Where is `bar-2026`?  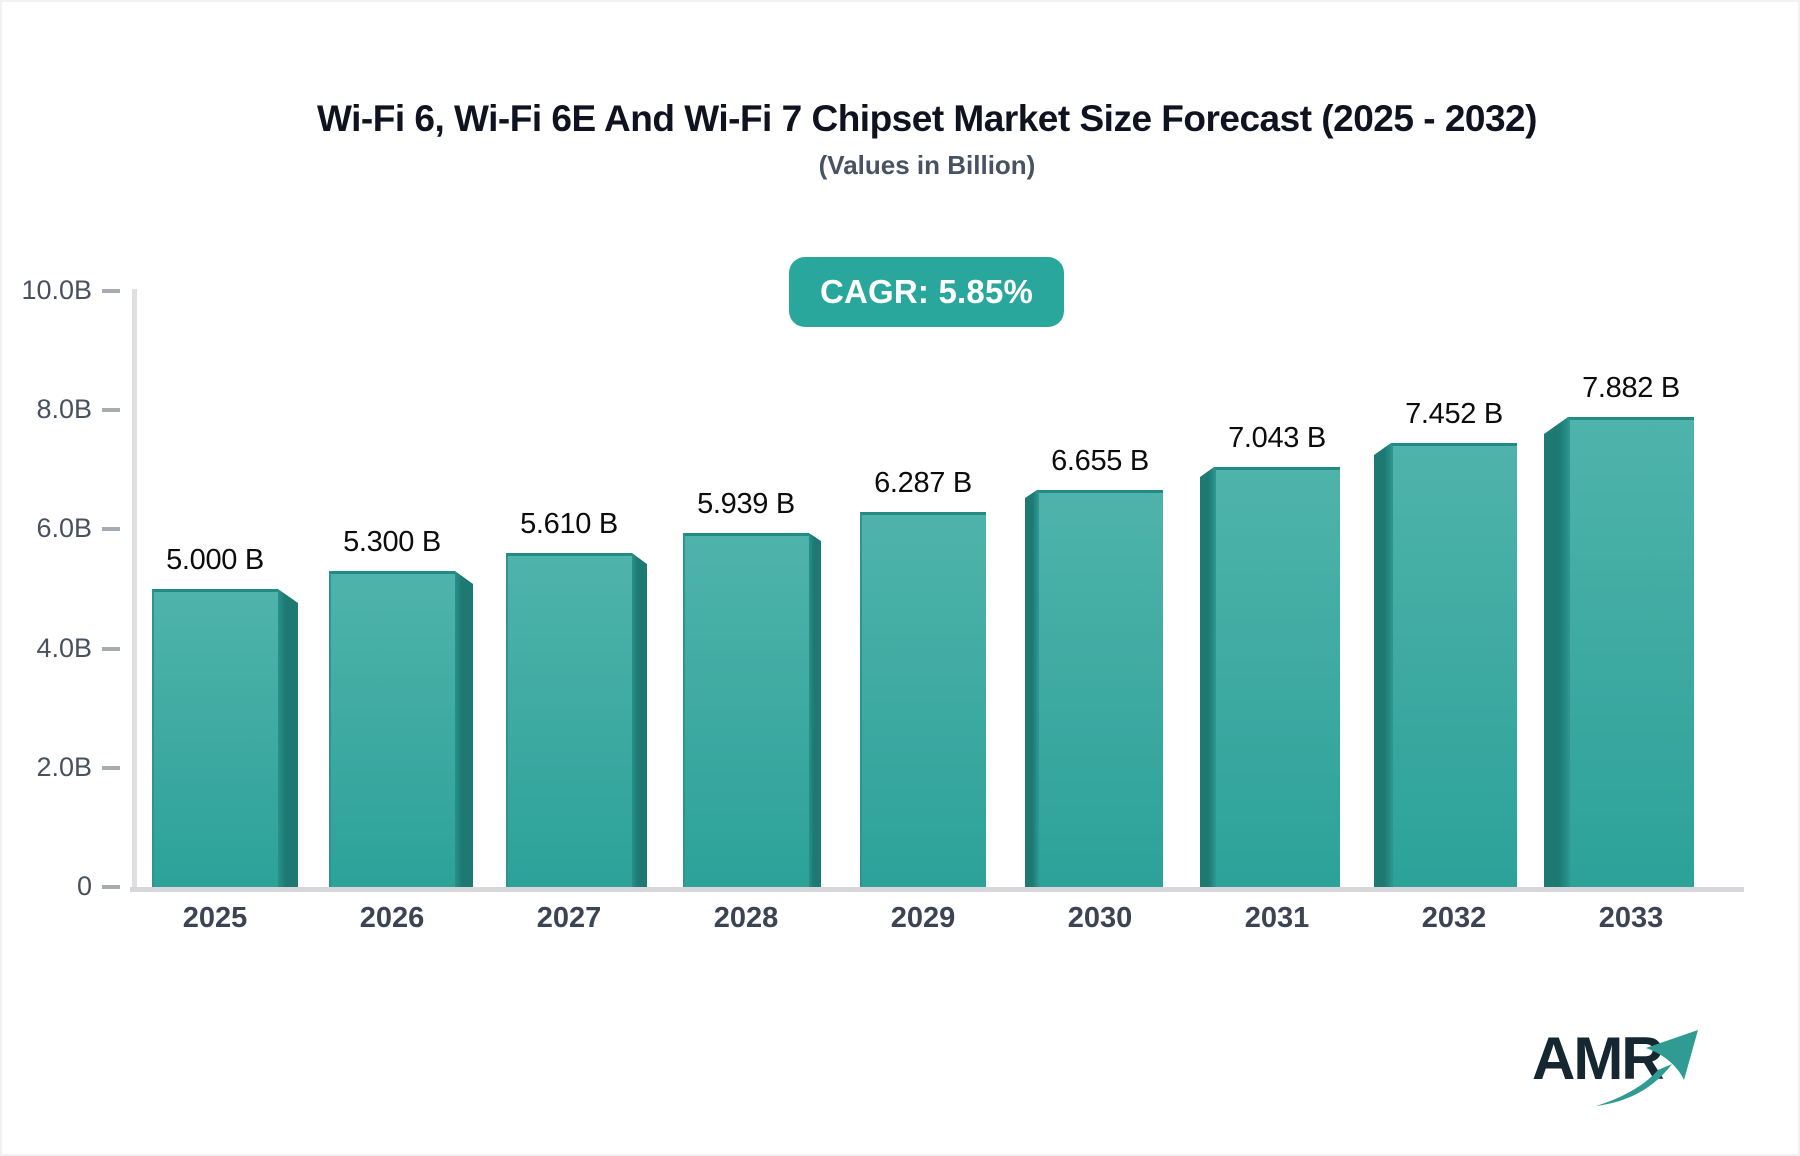
bar-2026 is located at coordinates (392, 729).